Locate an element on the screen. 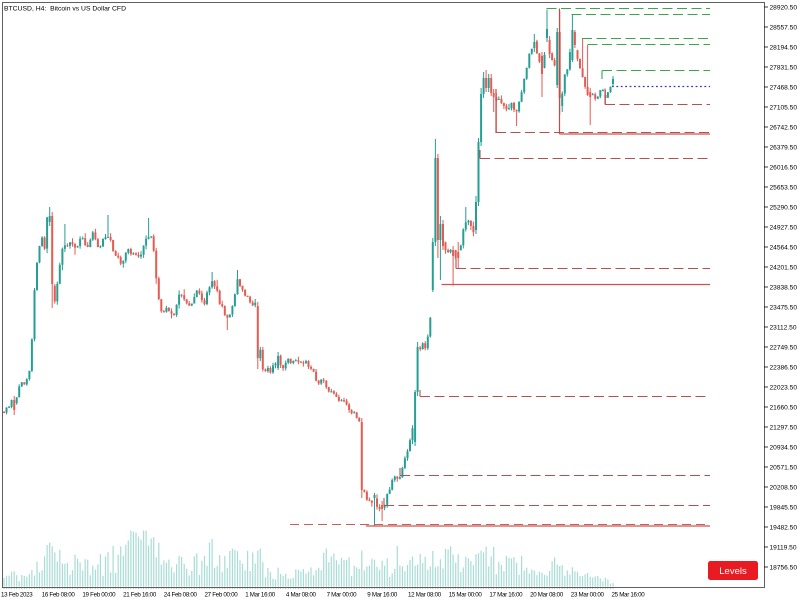  svg-text: 17 Mar 16:00 is located at coordinates (506, 595).